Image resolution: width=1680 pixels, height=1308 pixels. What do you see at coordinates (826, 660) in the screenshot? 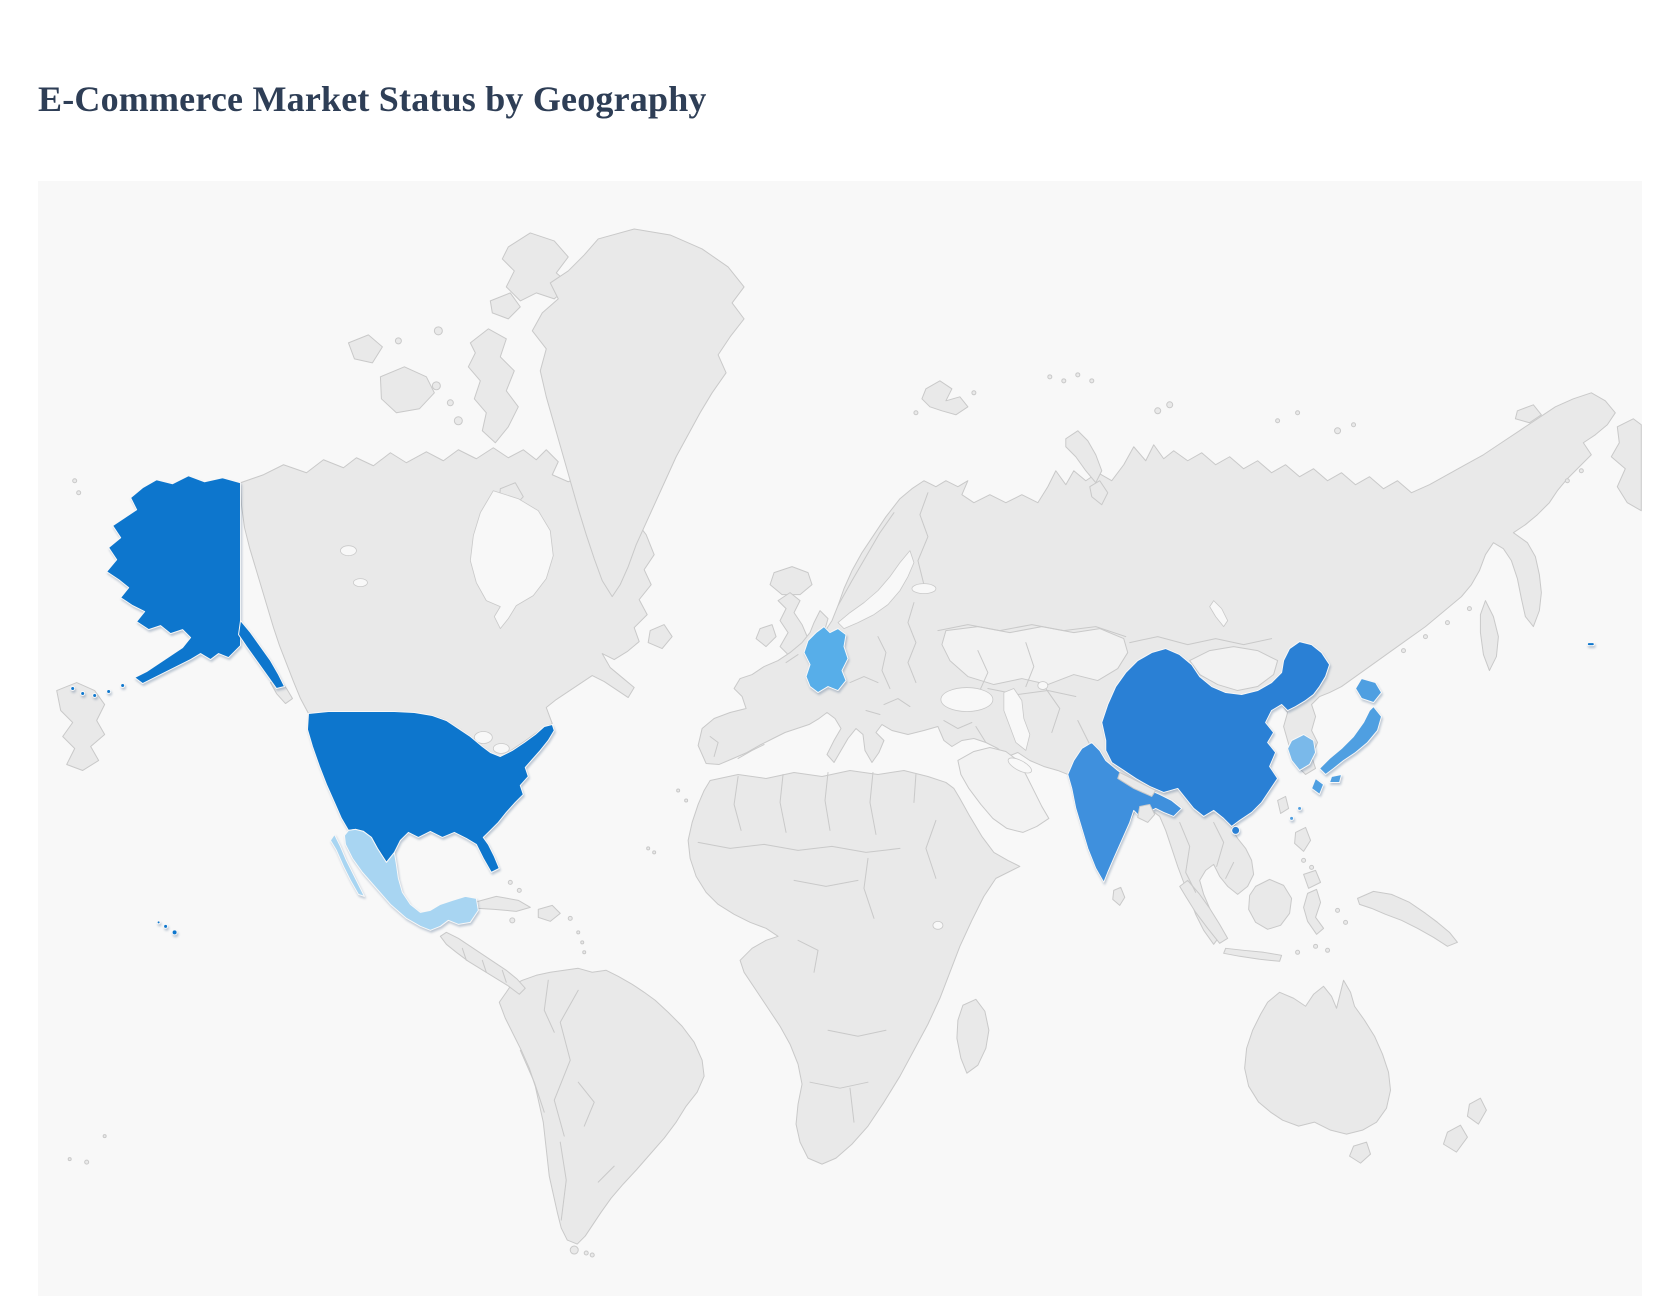
I see `country-germany` at bounding box center [826, 660].